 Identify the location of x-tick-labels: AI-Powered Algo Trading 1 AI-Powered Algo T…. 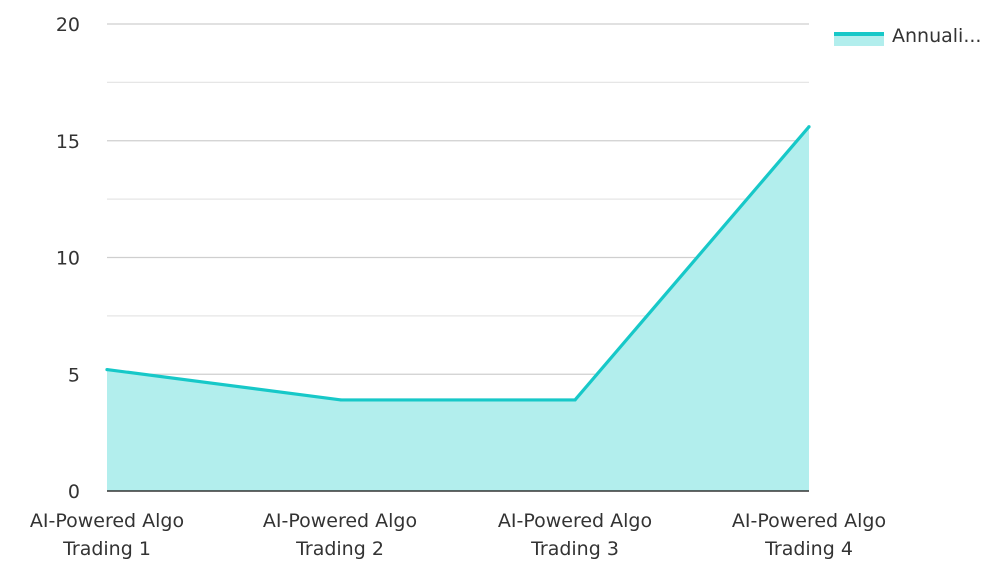
(458, 535).